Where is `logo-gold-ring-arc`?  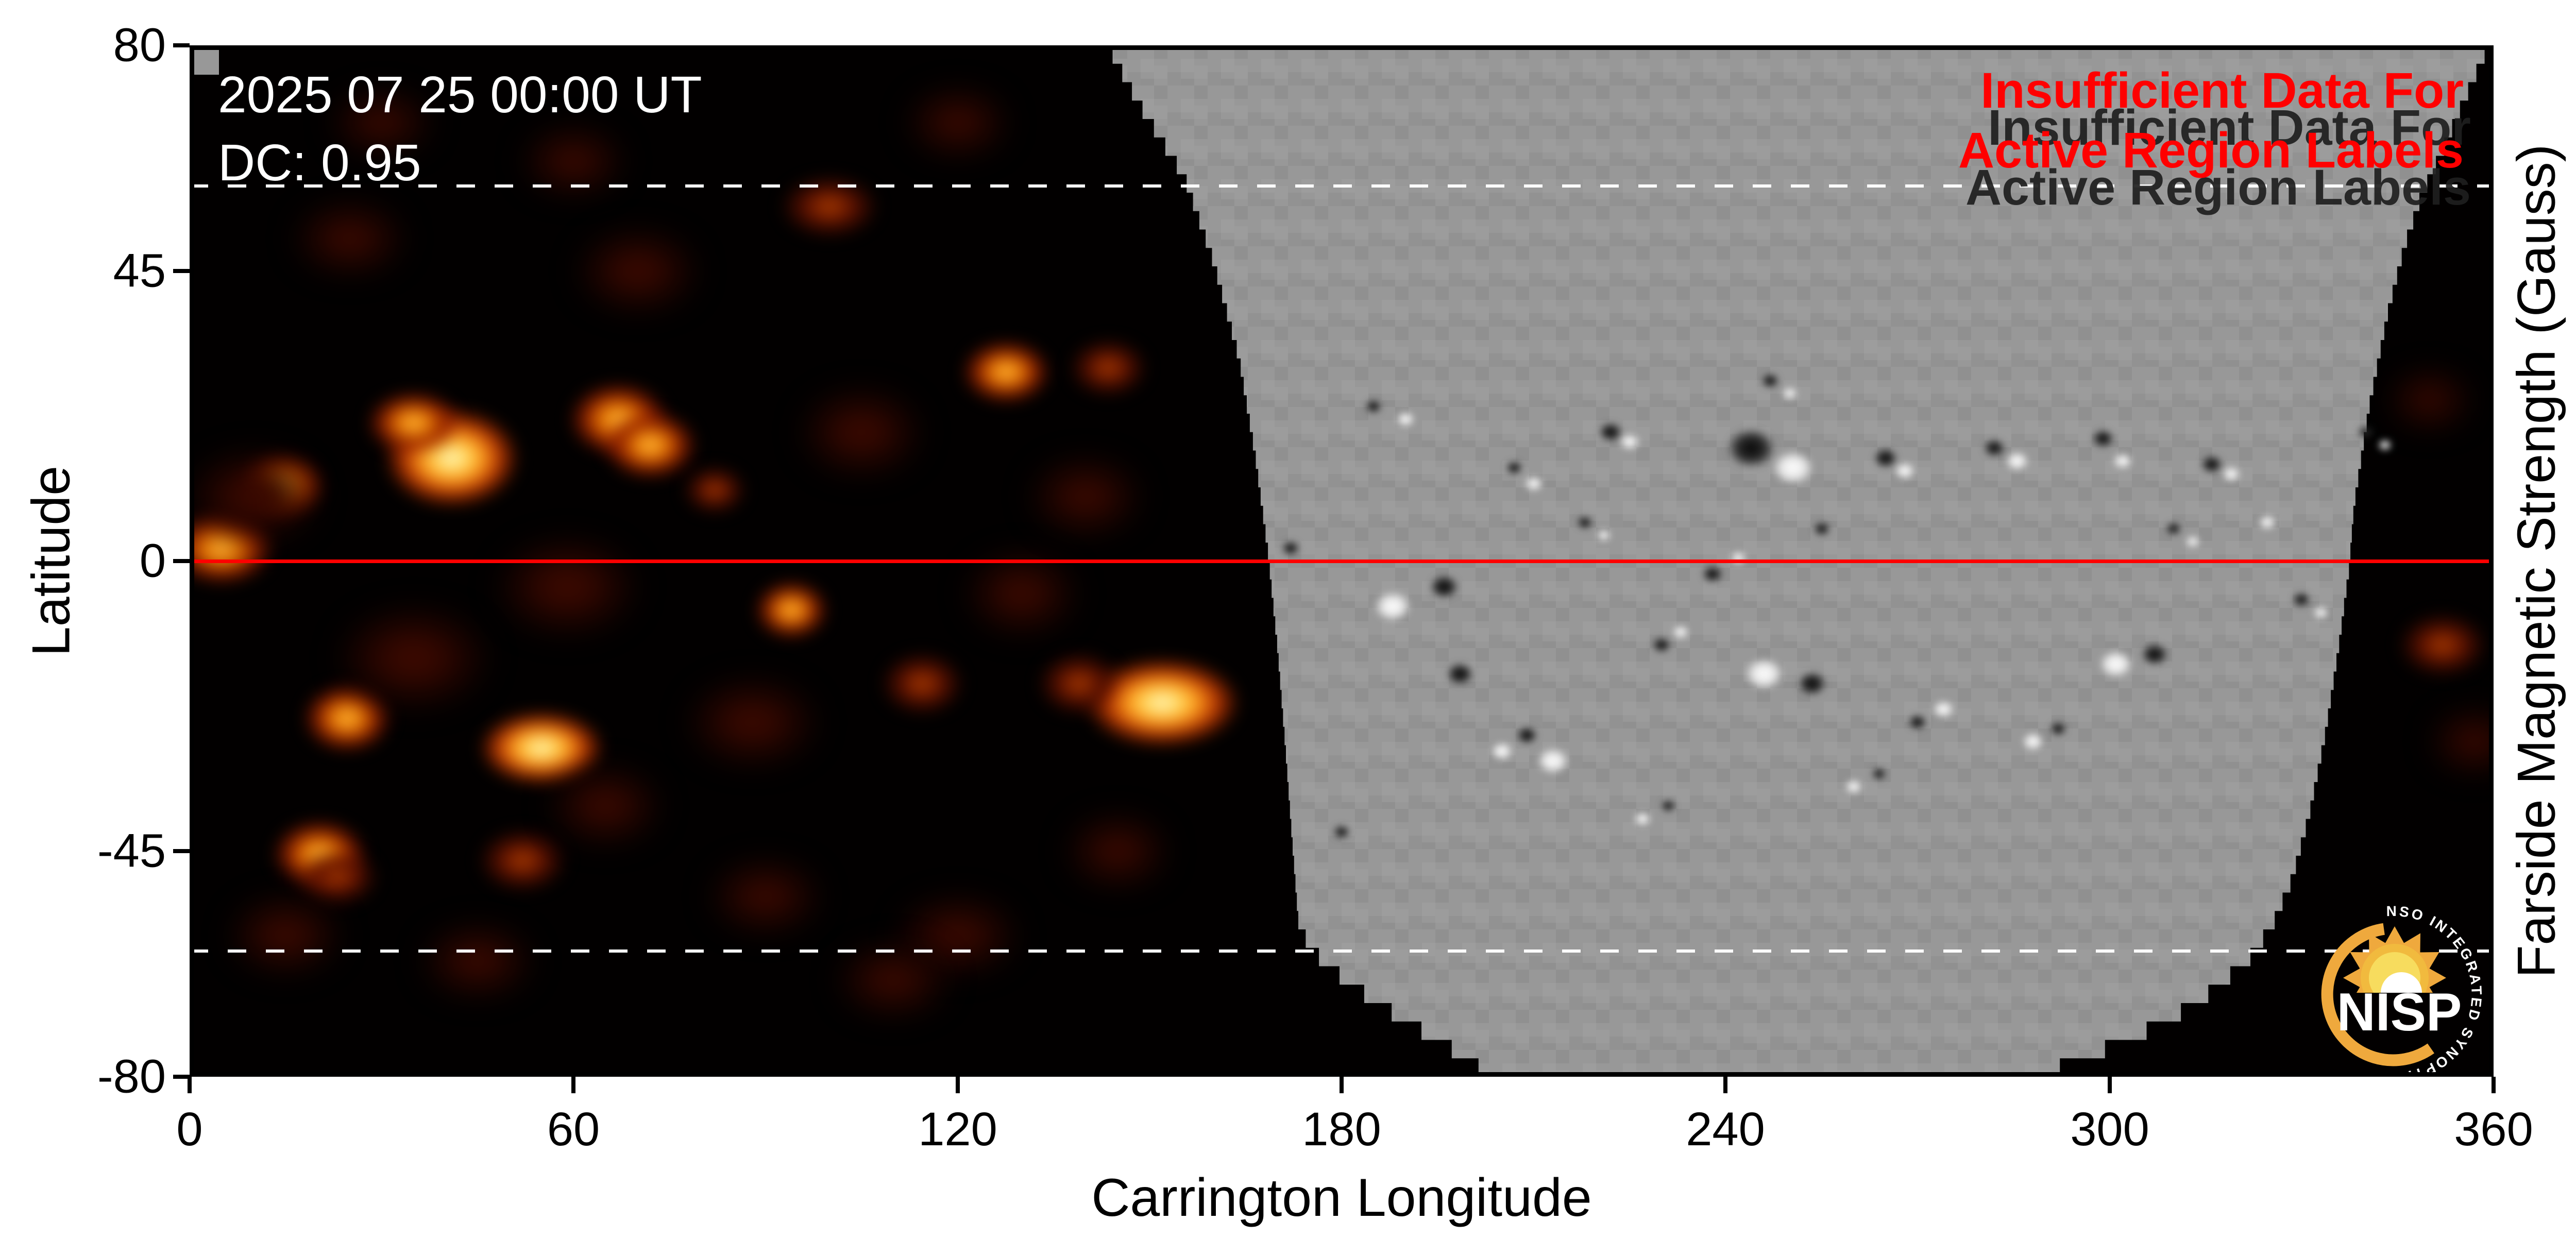
logo-gold-ring-arc is located at coordinates (2377, 994).